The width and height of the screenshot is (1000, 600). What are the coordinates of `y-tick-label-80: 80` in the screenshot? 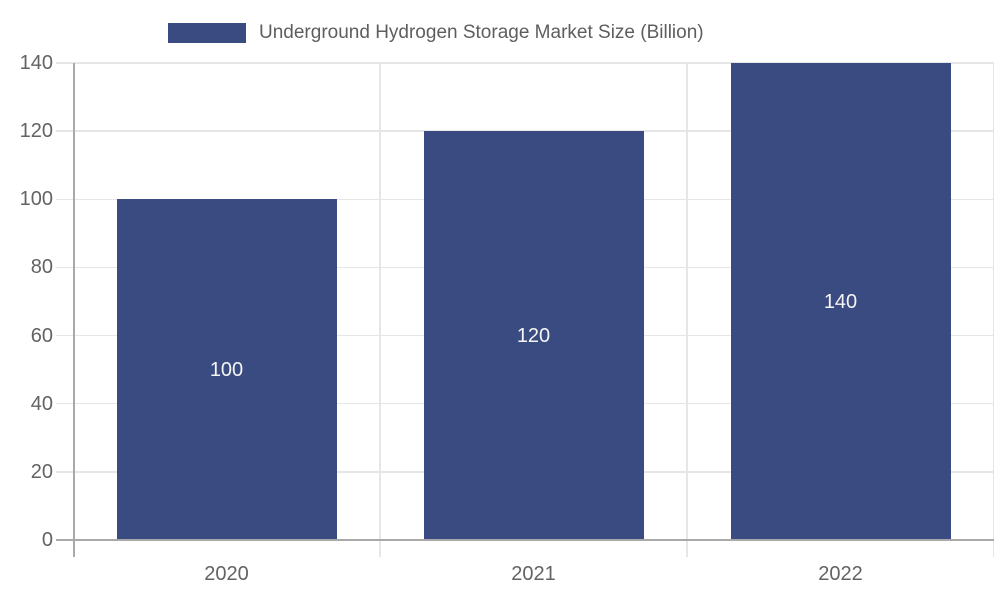 It's located at (41, 267).